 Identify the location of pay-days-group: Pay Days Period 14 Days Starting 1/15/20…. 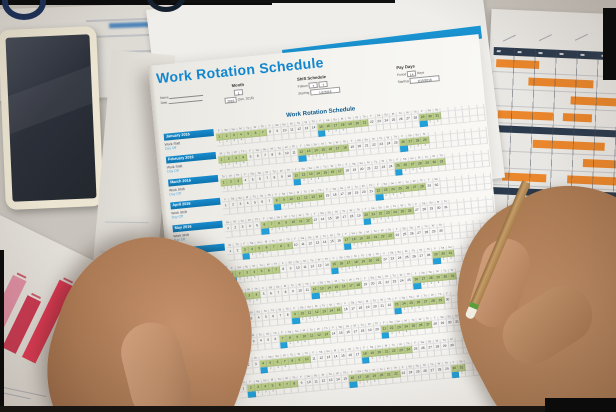
(418, 73).